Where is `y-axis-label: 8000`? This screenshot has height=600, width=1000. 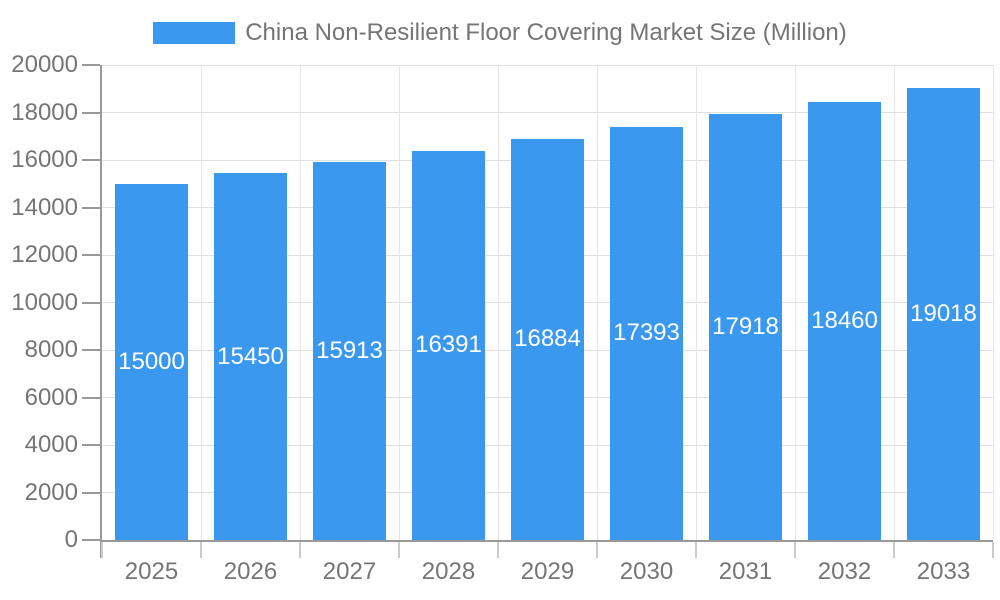 y-axis-label: 8000 is located at coordinates (51, 349).